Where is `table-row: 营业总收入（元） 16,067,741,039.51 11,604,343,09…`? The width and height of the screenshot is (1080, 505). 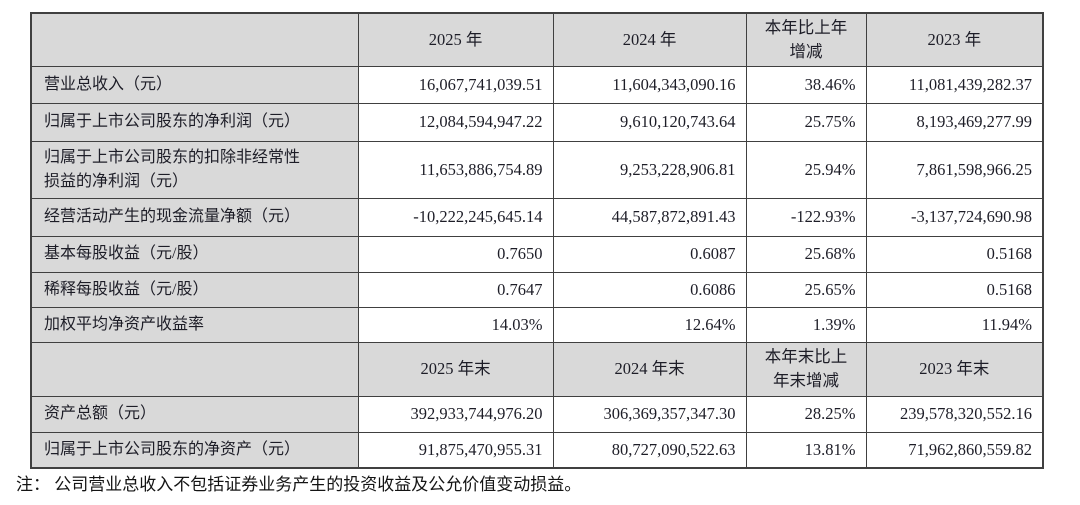
table-row: 营业总收入（元） 16,067,741,039.51 11,604,343,09… is located at coordinates (537, 84).